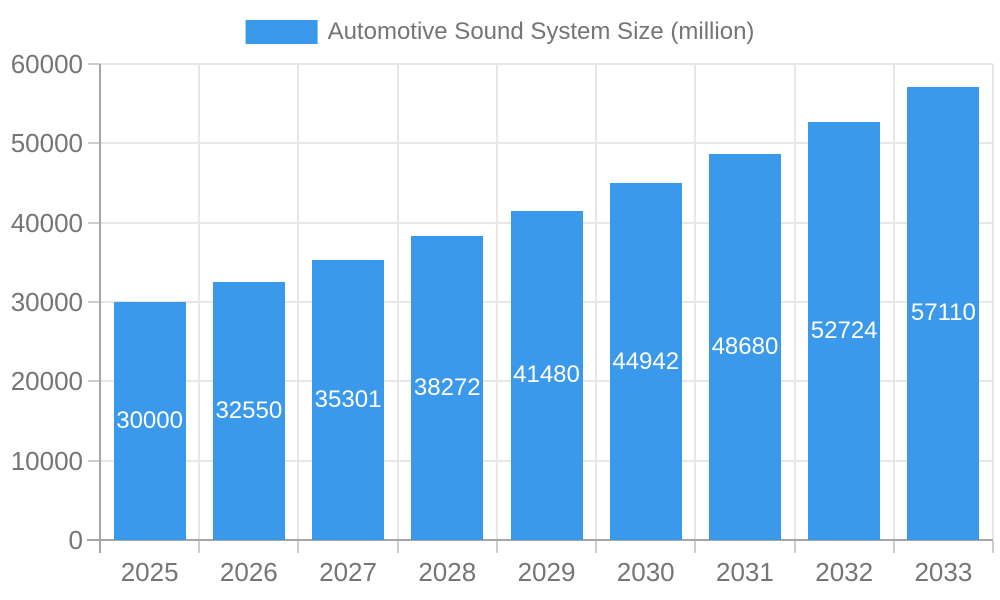 The width and height of the screenshot is (1000, 600). I want to click on legend-swatch, so click(281, 32).